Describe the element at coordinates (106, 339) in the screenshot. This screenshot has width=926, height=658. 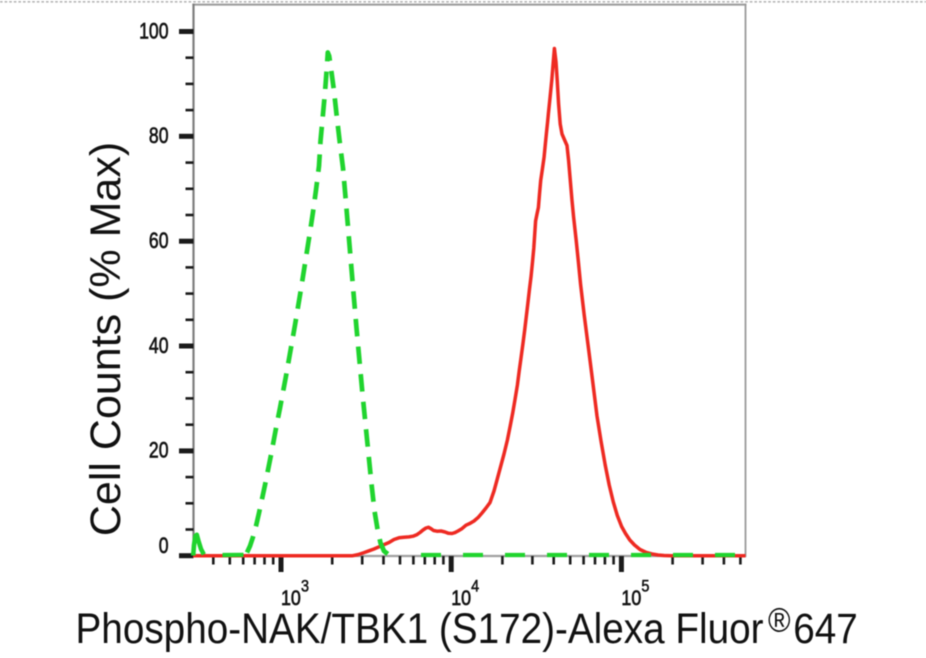
I see `svg-text: Cell Counts (% Max)` at that location.